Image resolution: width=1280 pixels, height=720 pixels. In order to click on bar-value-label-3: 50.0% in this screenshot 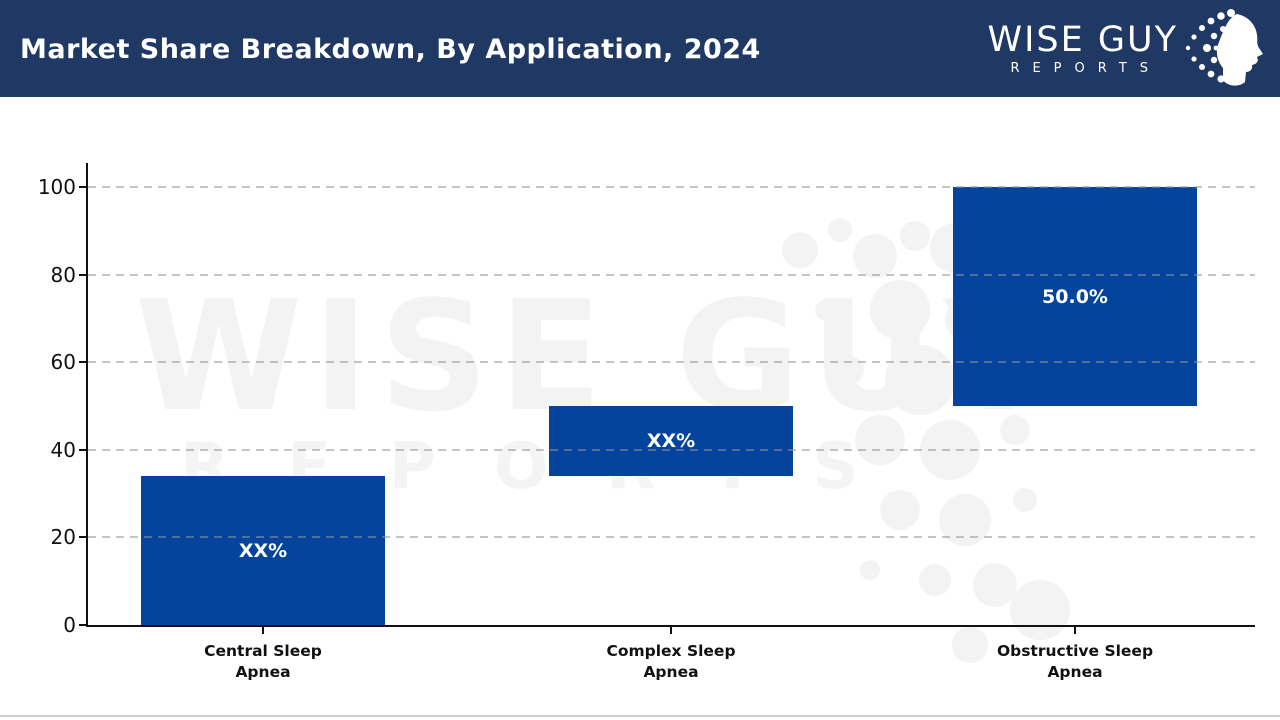, I will do `click(1075, 296)`.